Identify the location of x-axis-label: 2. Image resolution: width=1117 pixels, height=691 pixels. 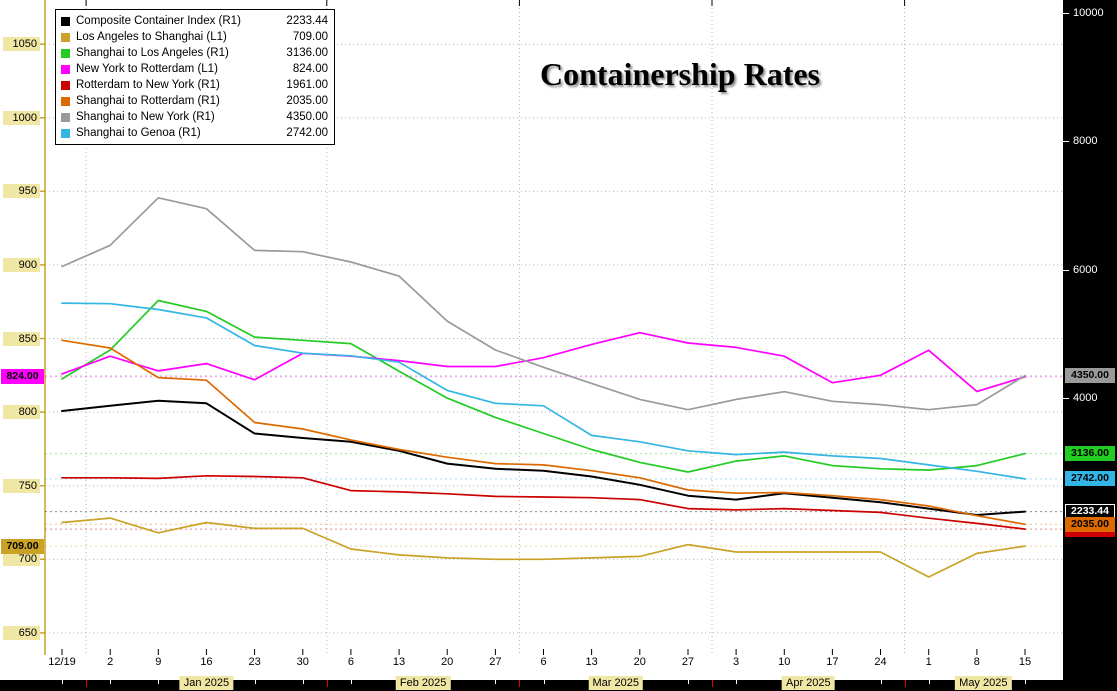
(110, 662).